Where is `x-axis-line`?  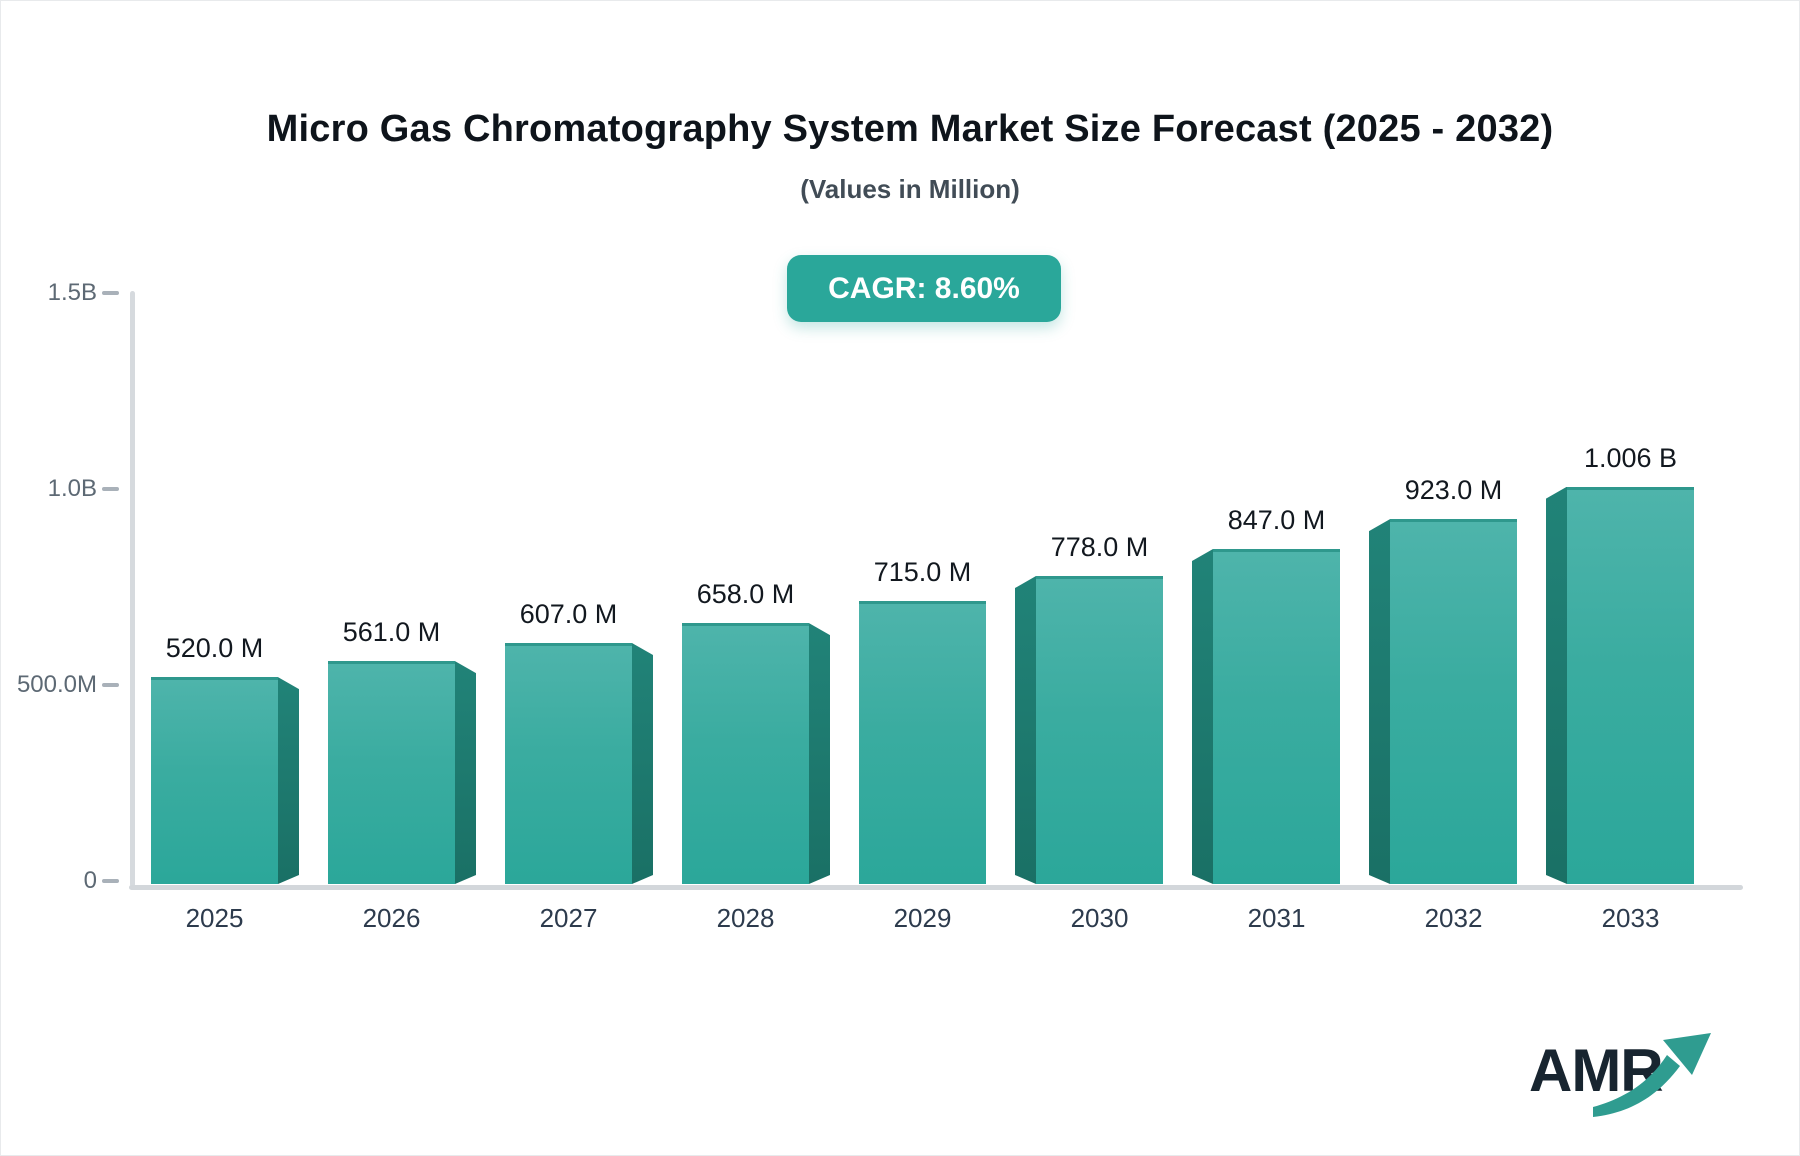
x-axis-line is located at coordinates (936, 887).